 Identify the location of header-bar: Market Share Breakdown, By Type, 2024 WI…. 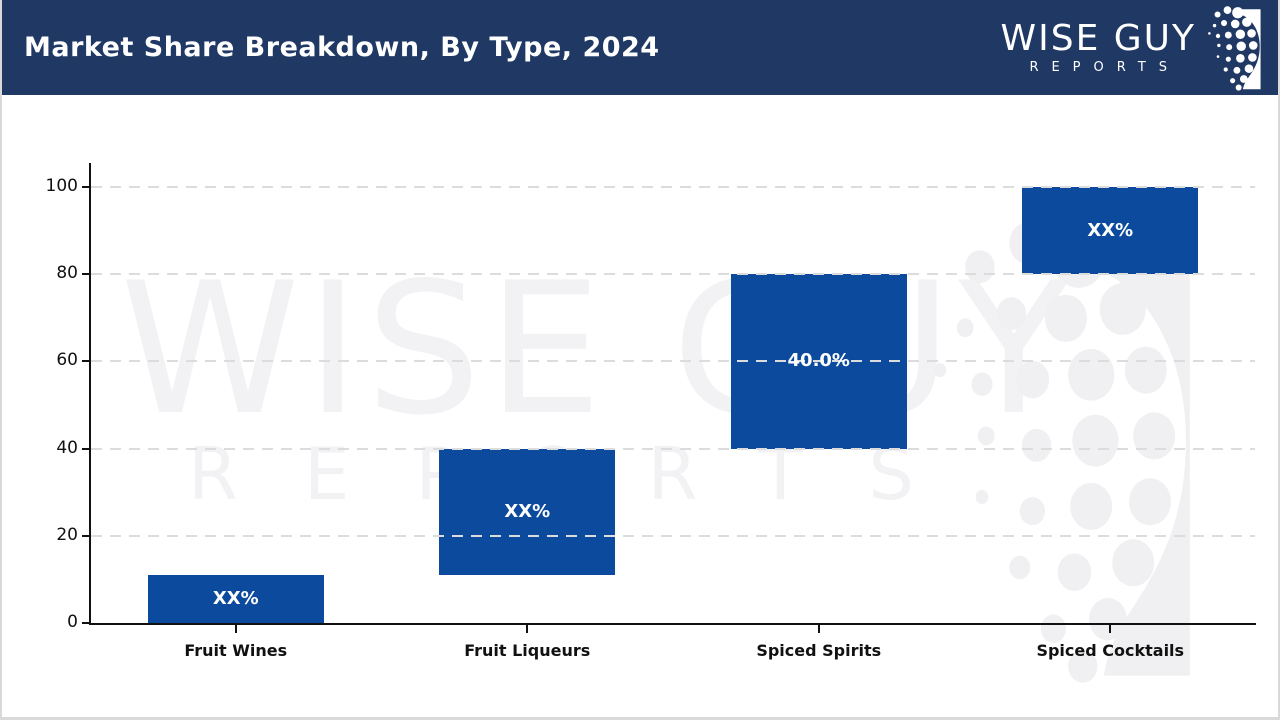
(640, 47).